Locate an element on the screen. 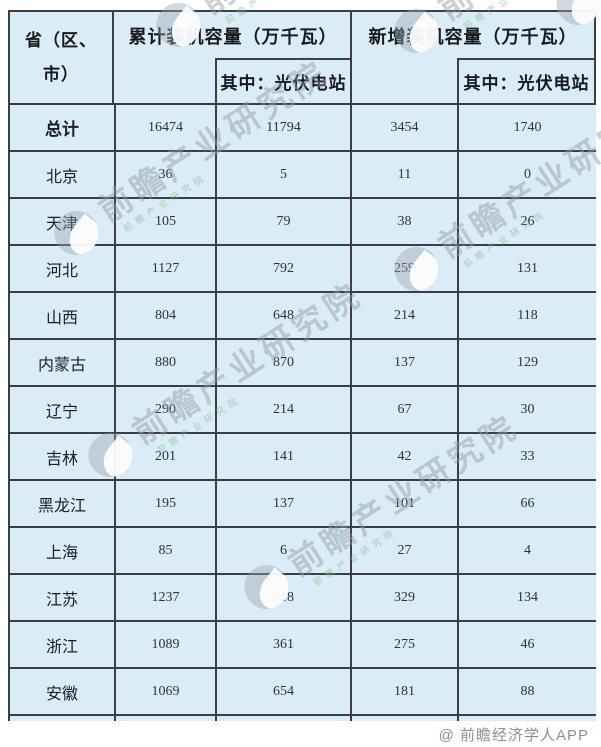 The height and width of the screenshot is (747, 601). cell-new-pv: 129 is located at coordinates (526, 362).